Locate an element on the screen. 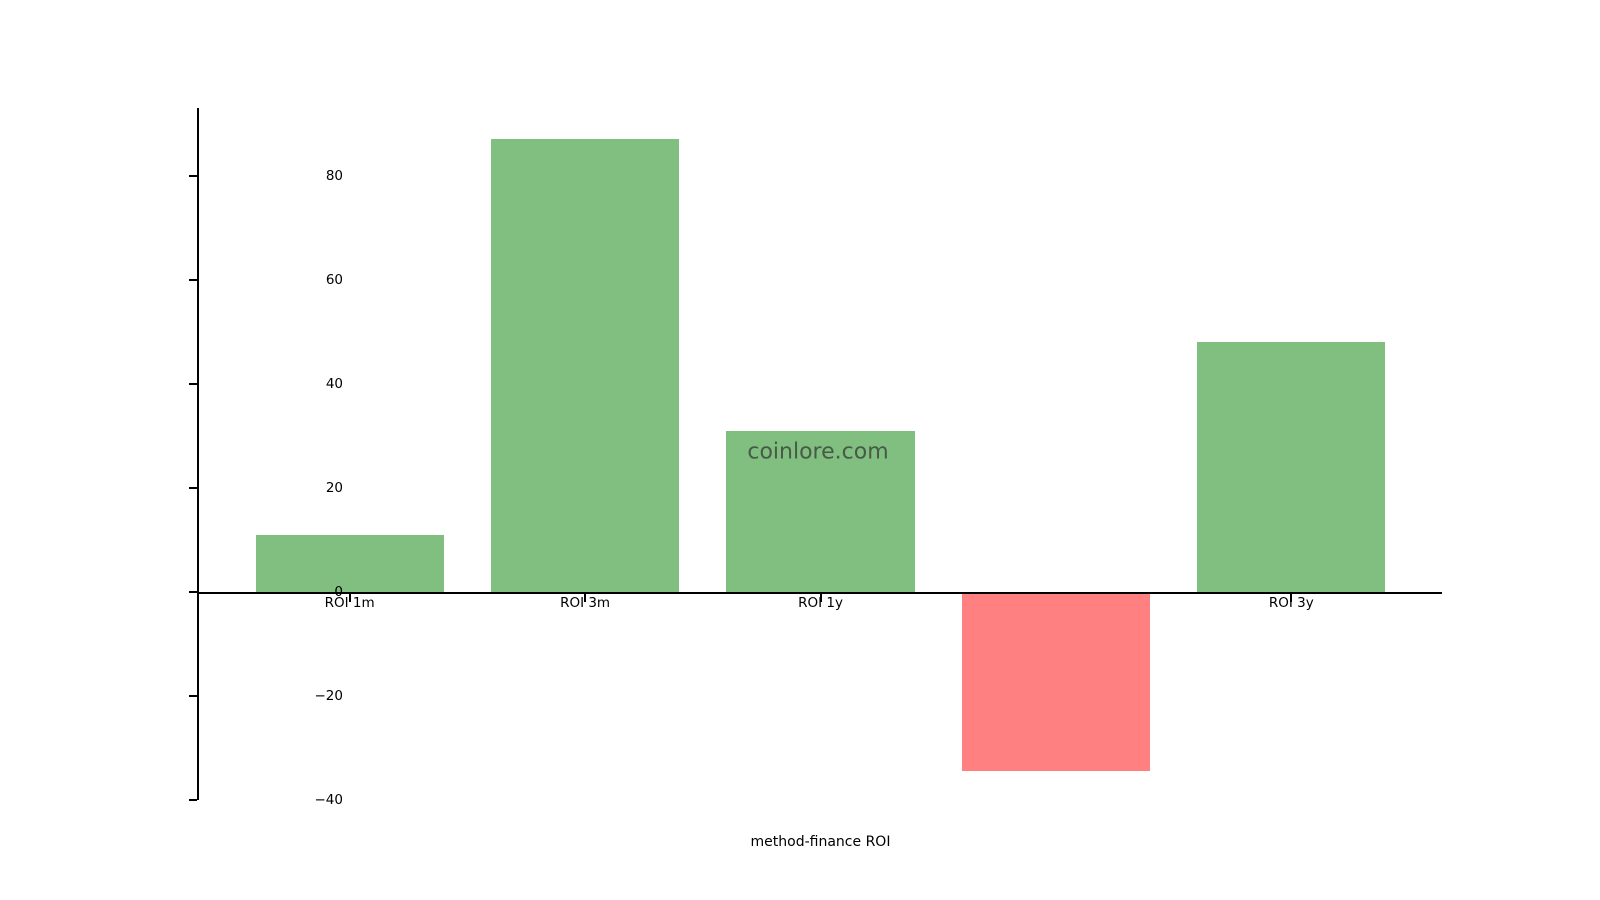  x-tick-label: ROI 3y is located at coordinates (1291, 602).